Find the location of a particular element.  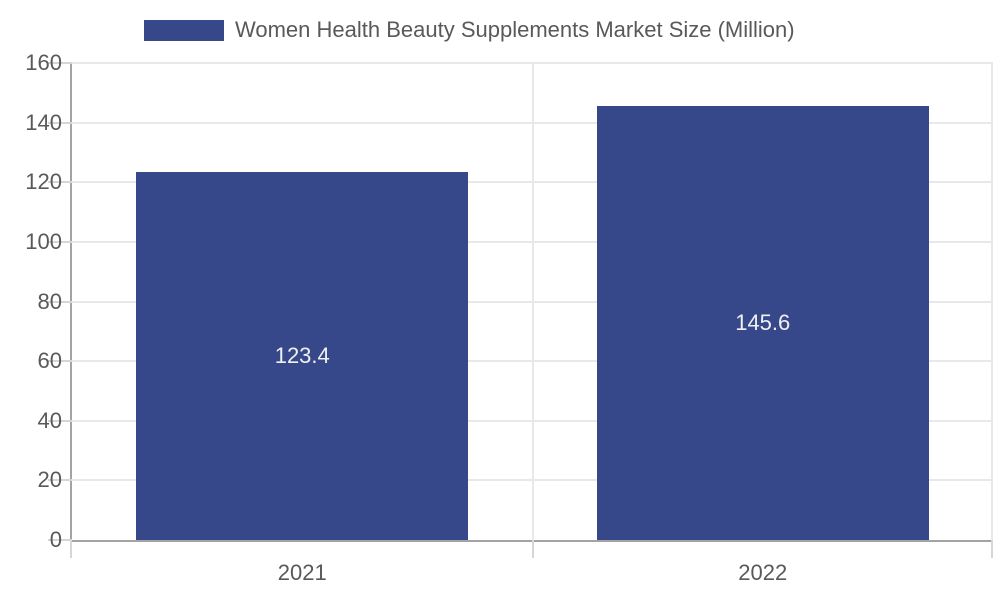

y-tick-label: 60 is located at coordinates (49, 361).